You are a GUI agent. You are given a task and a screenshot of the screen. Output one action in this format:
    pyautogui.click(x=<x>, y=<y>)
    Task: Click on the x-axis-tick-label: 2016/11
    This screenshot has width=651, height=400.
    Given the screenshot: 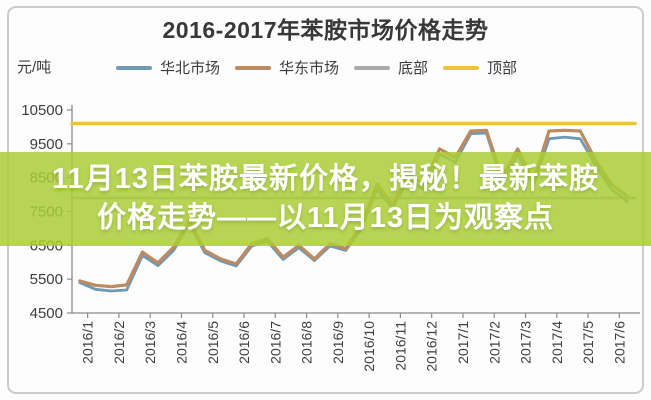 What is the action you would take?
    pyautogui.click(x=400, y=346)
    